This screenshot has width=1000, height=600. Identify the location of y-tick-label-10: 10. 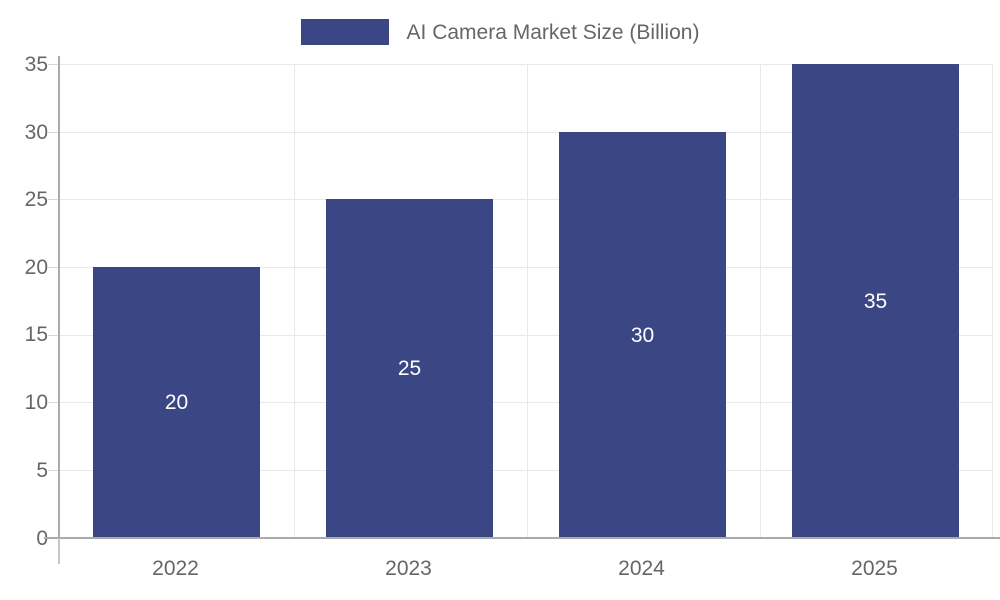
(36, 402).